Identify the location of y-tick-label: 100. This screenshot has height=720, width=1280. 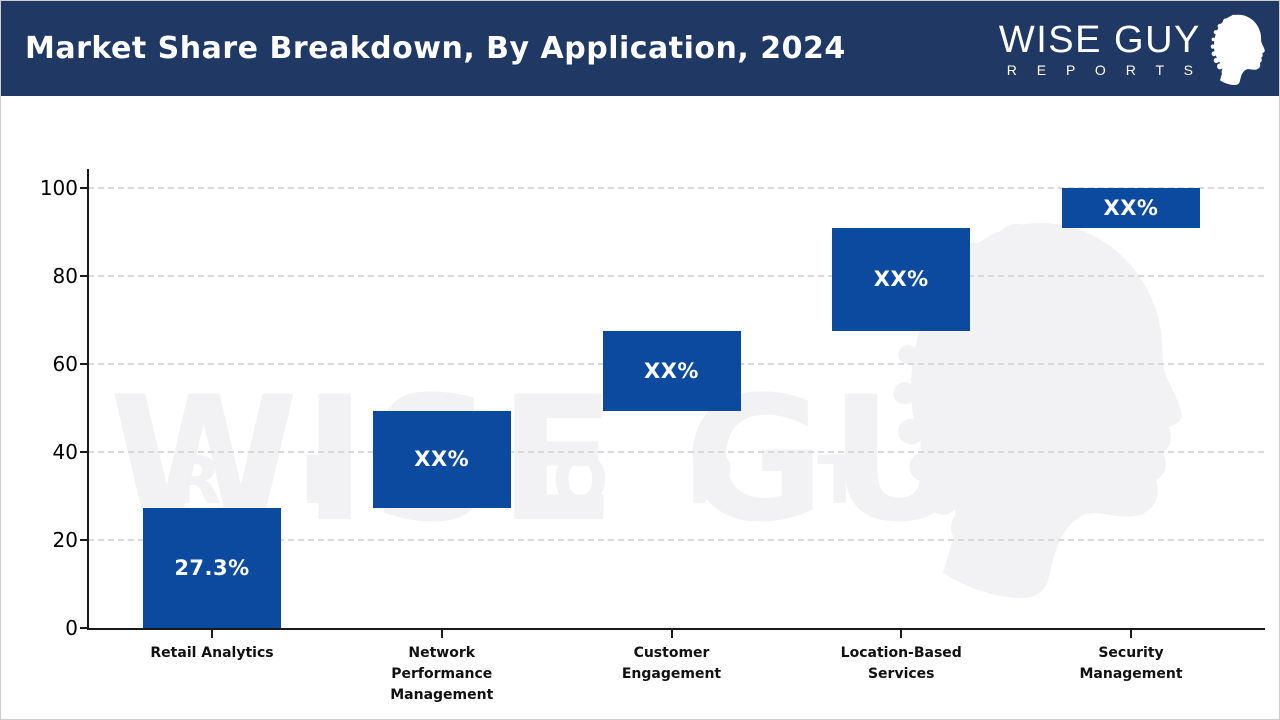
(58, 188).